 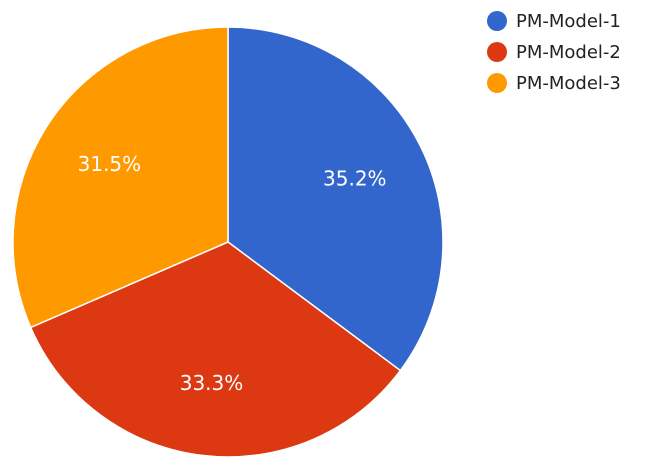 I want to click on slice-label-2: 33.3%, so click(x=212, y=383).